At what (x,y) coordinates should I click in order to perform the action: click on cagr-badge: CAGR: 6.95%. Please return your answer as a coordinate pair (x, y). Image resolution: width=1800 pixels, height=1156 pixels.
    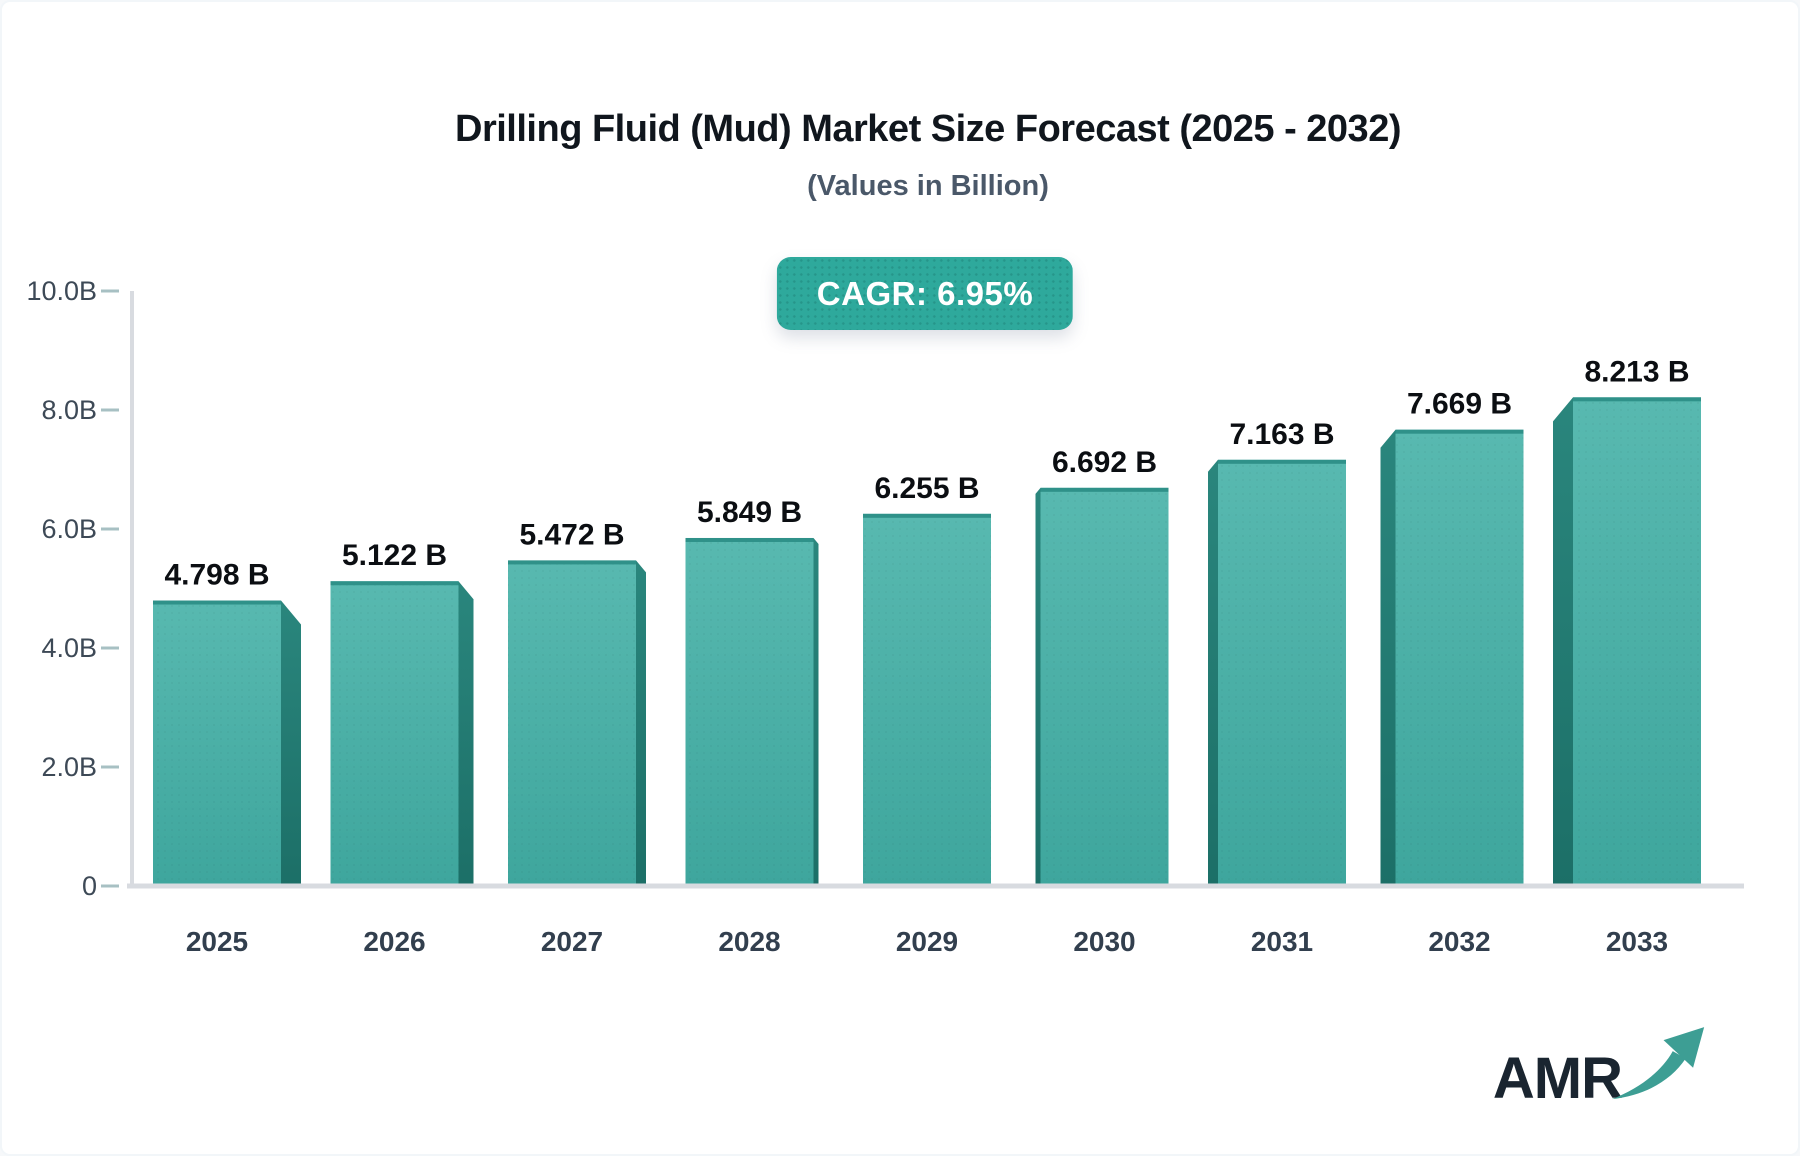
    Looking at the image, I should click on (925, 293).